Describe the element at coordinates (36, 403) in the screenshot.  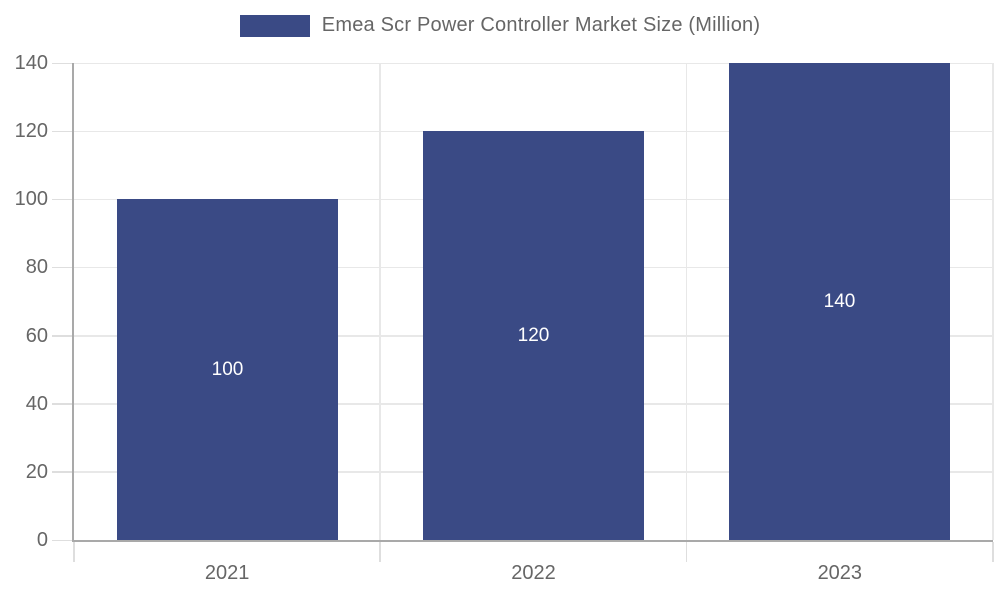
I see `y-tick-label: 40` at that location.